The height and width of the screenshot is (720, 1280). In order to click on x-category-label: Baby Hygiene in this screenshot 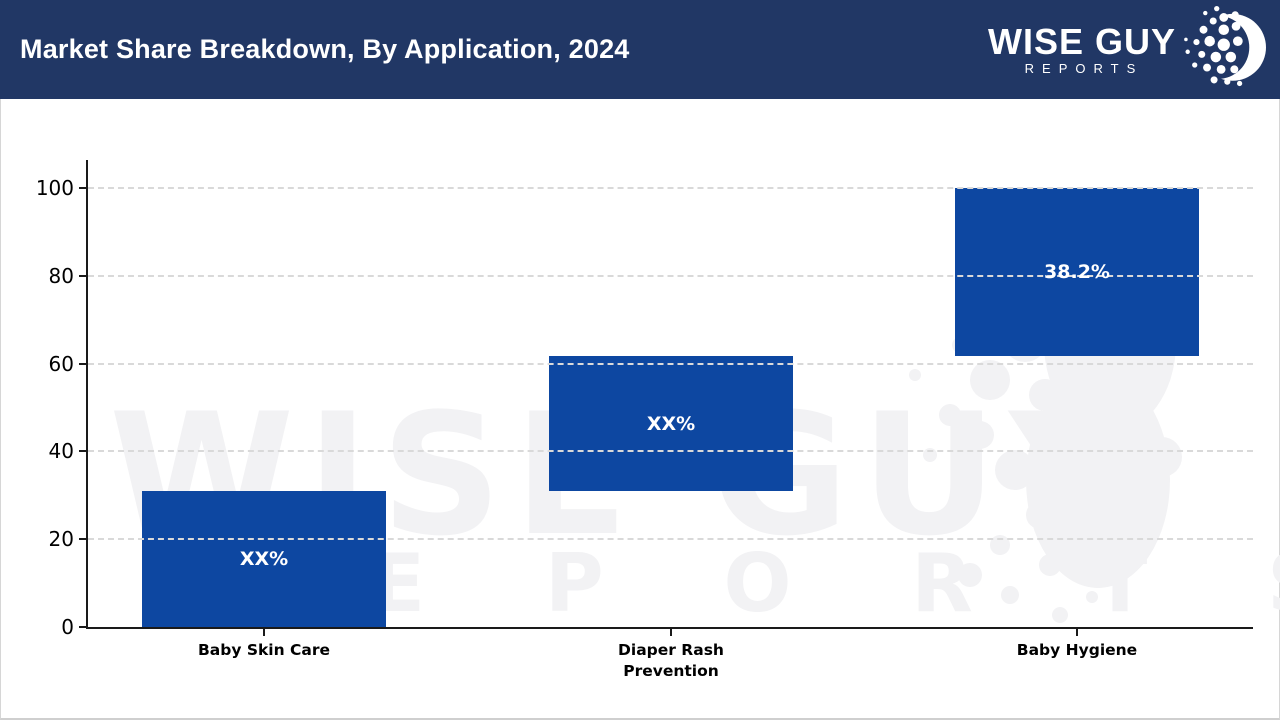, I will do `click(1077, 650)`.